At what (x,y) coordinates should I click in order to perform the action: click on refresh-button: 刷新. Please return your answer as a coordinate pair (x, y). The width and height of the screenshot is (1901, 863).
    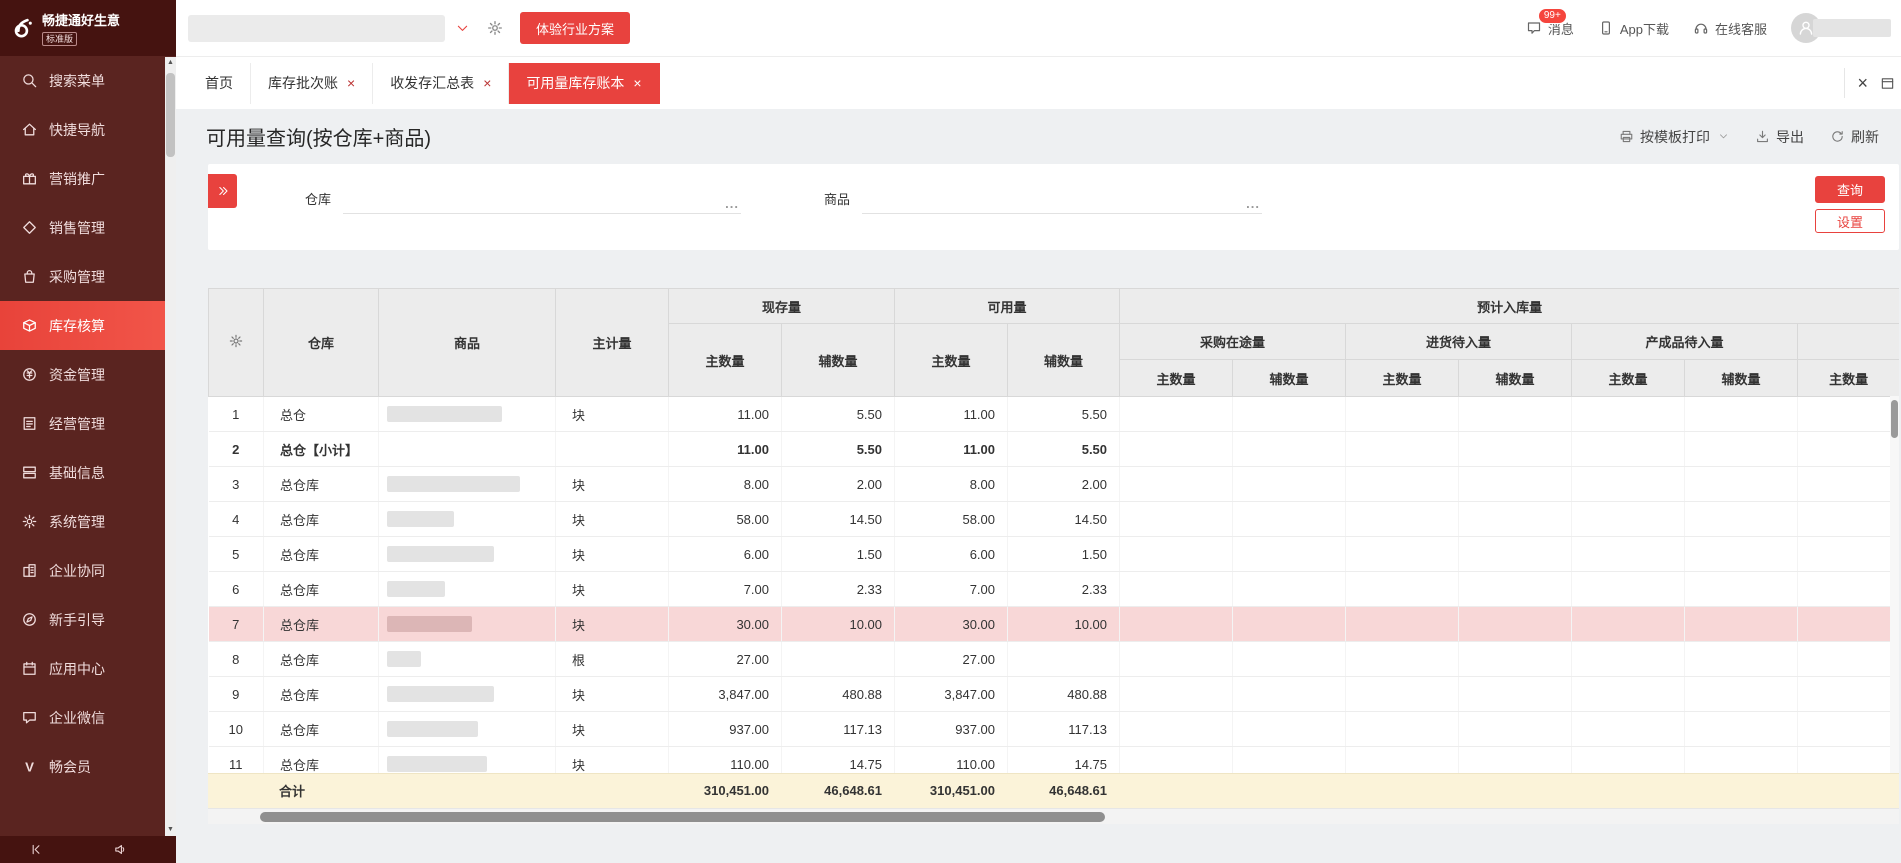
    Looking at the image, I should click on (1854, 137).